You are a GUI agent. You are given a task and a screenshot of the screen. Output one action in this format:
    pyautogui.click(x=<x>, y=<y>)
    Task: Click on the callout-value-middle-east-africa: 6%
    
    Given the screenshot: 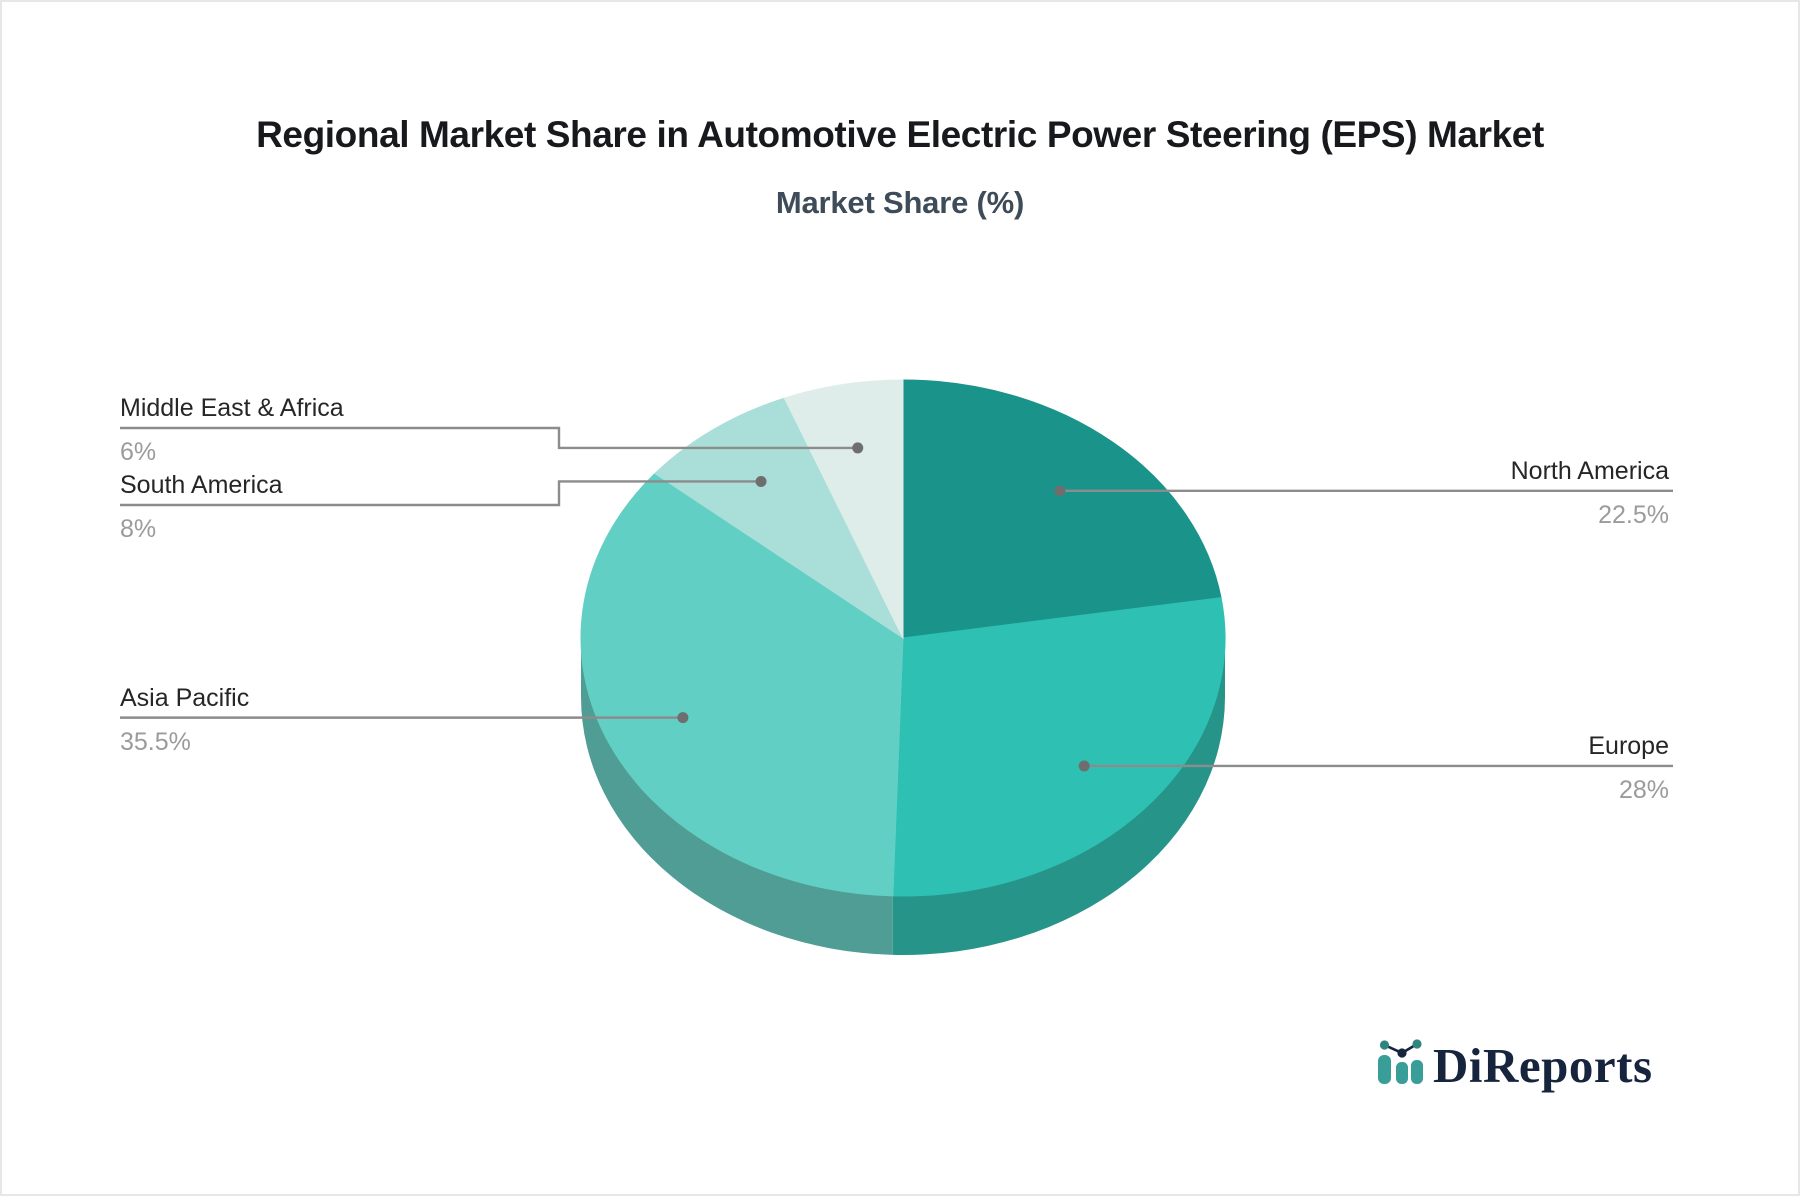 What is the action you would take?
    pyautogui.click(x=138, y=452)
    